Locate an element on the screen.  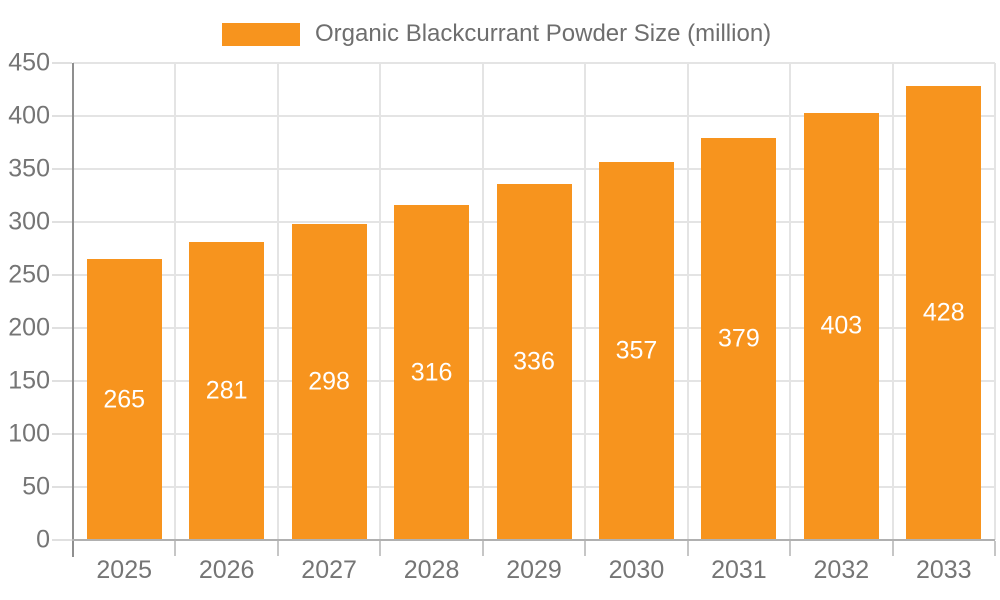
y-axis-tick-label: 300 is located at coordinates (29, 221).